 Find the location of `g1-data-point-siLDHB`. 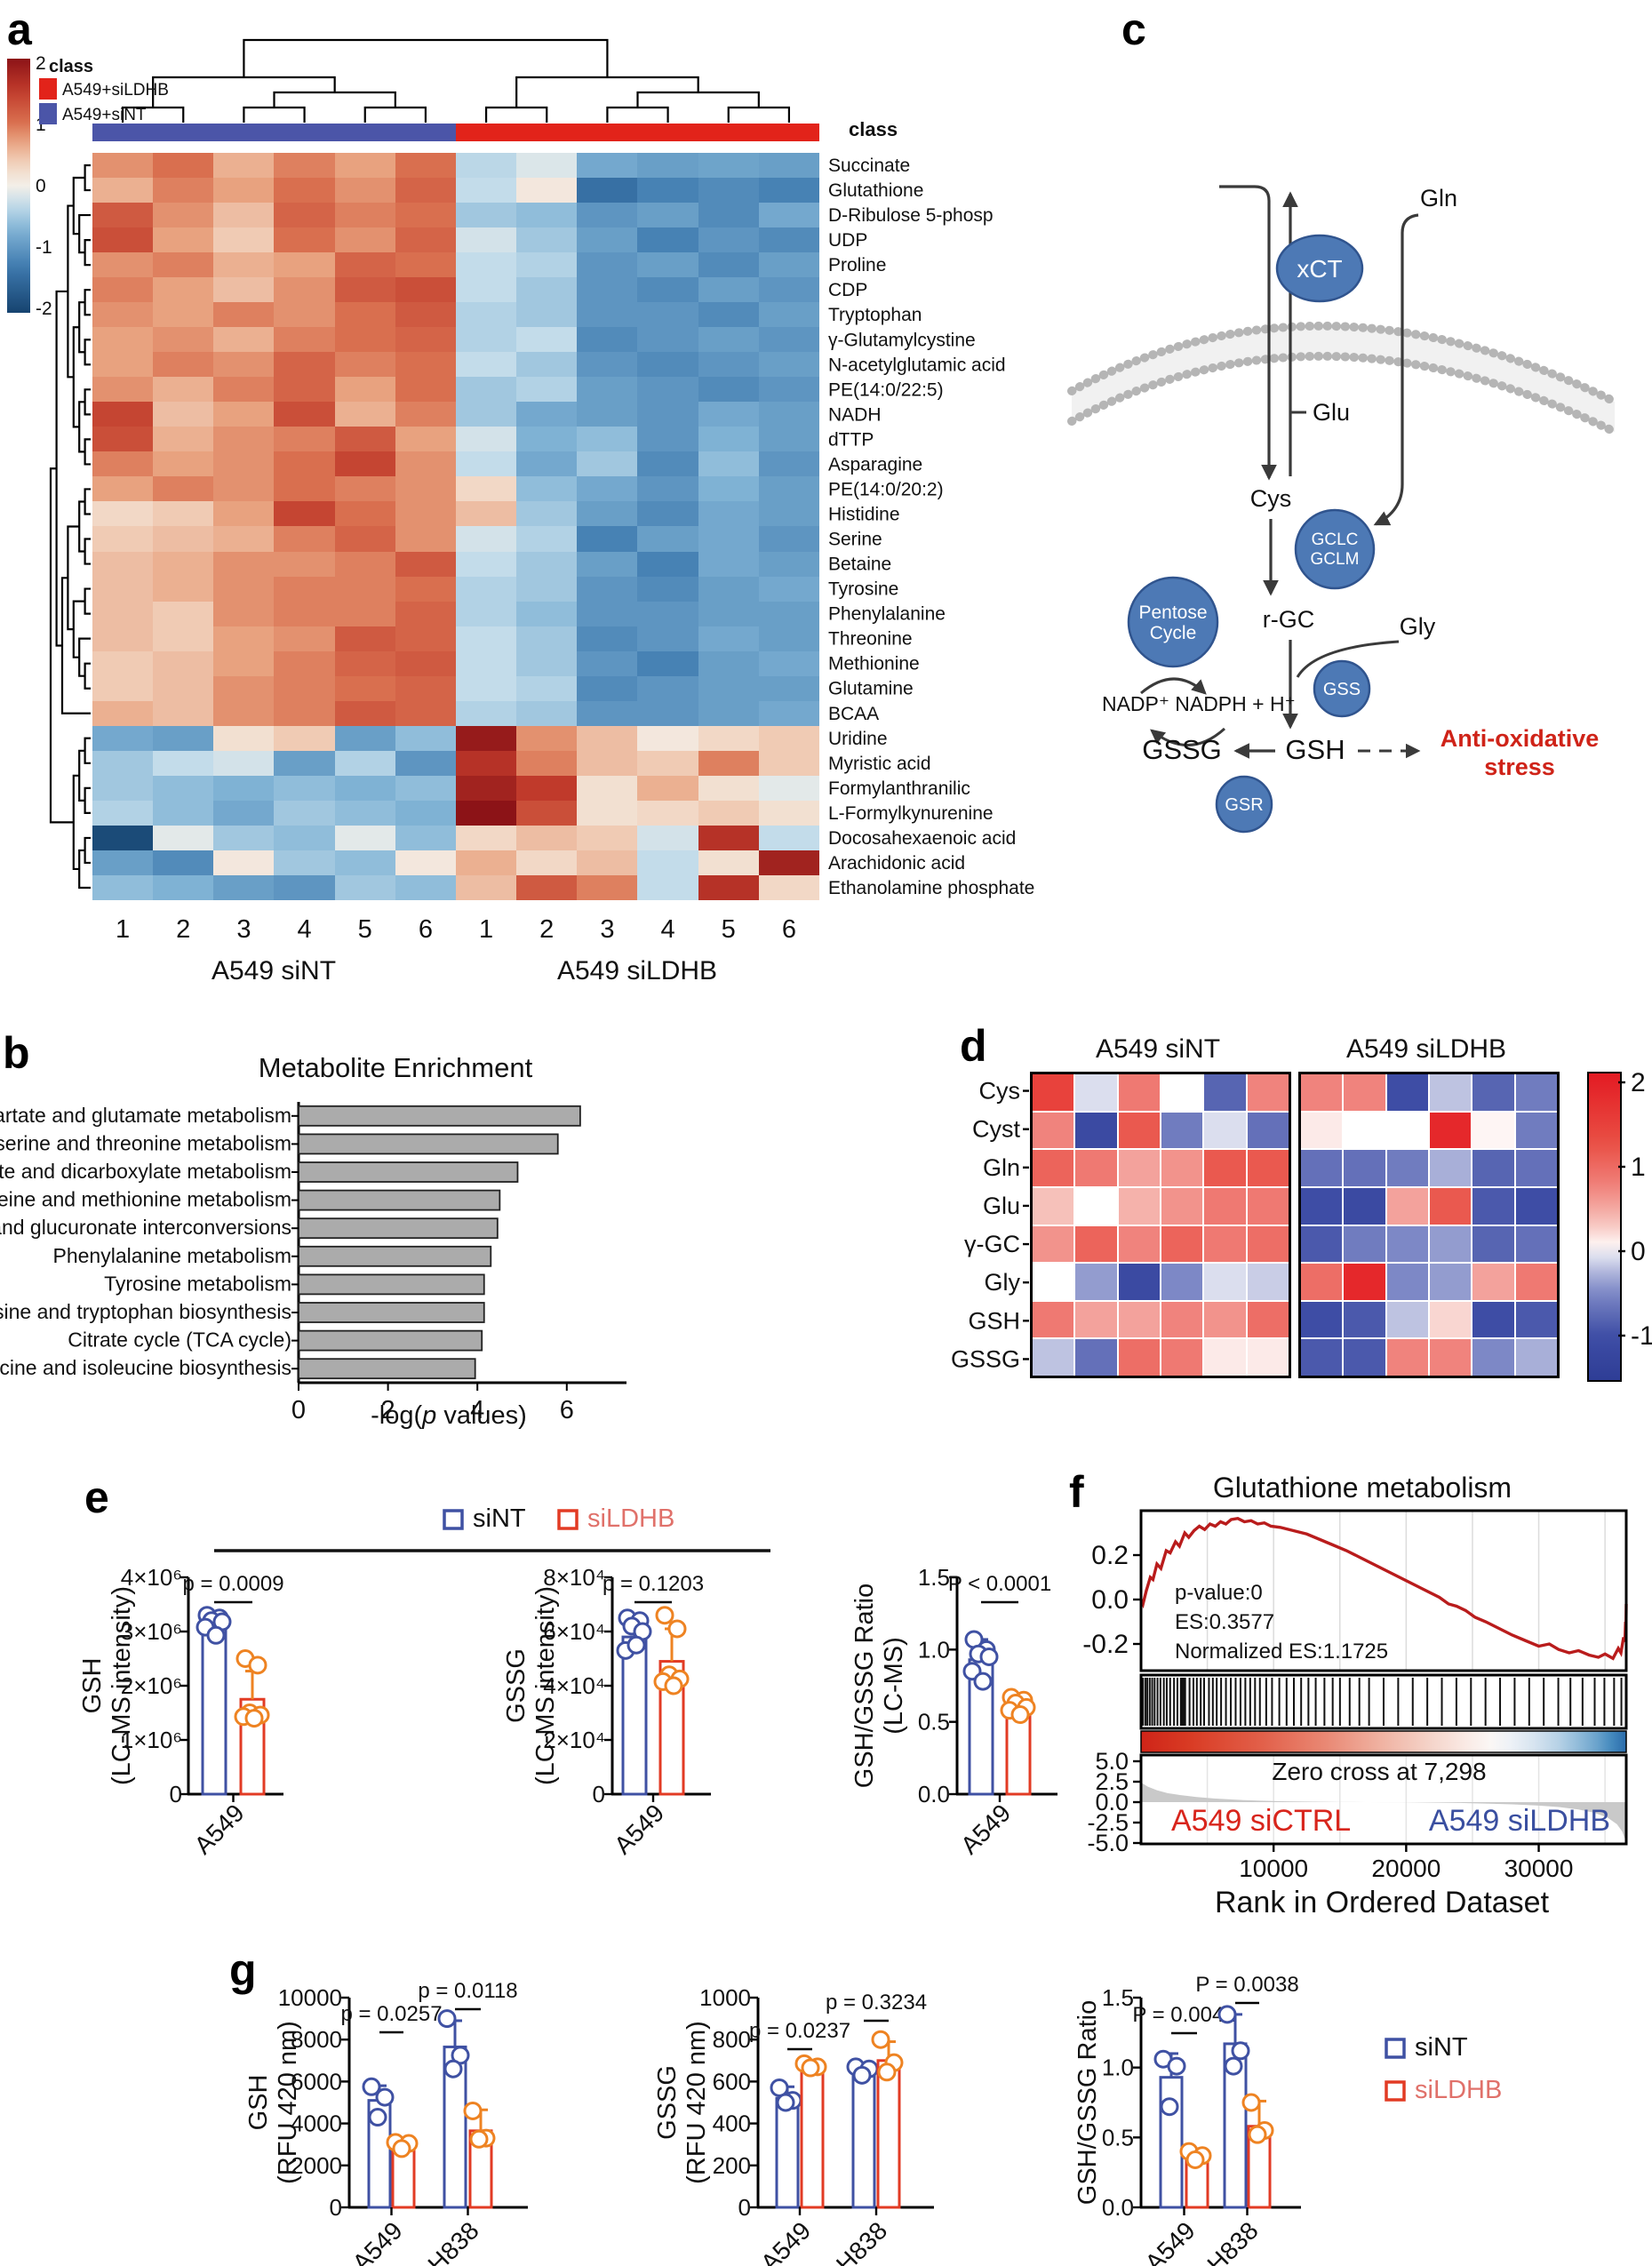

g1-data-point-siLDHB is located at coordinates (395, 2142).